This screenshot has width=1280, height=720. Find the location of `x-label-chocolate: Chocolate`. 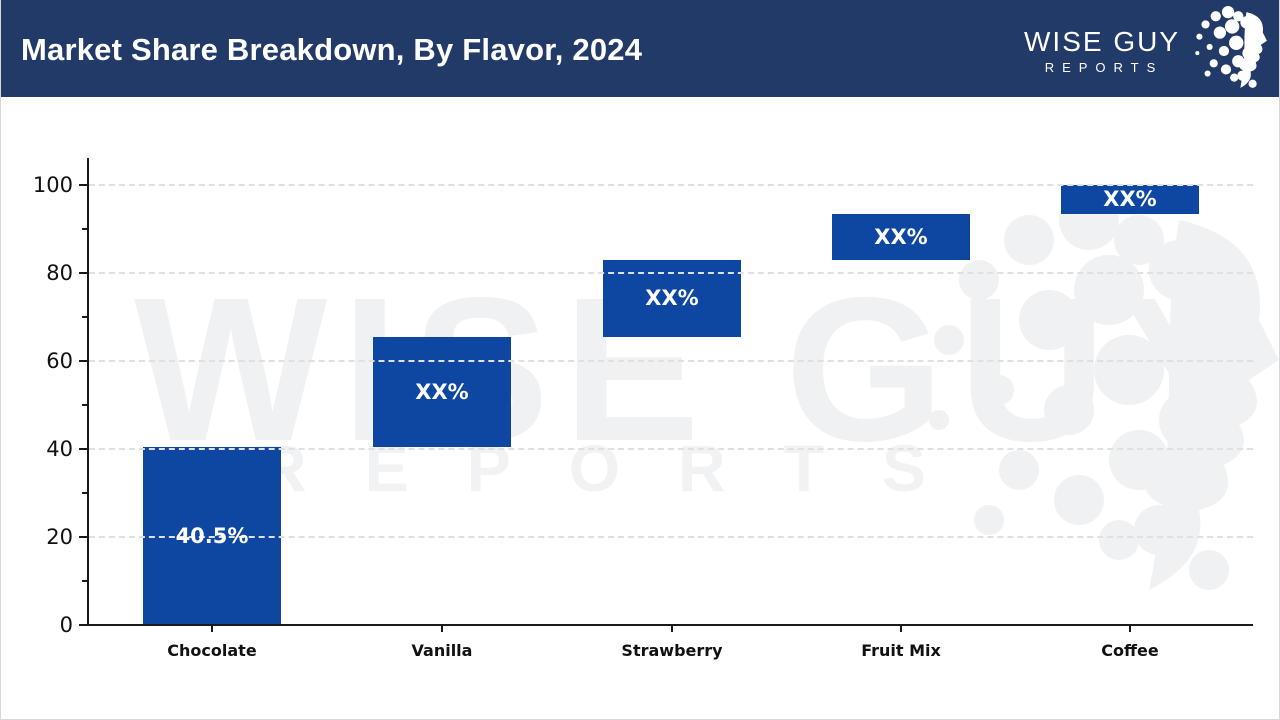

x-label-chocolate: Chocolate is located at coordinates (212, 650).